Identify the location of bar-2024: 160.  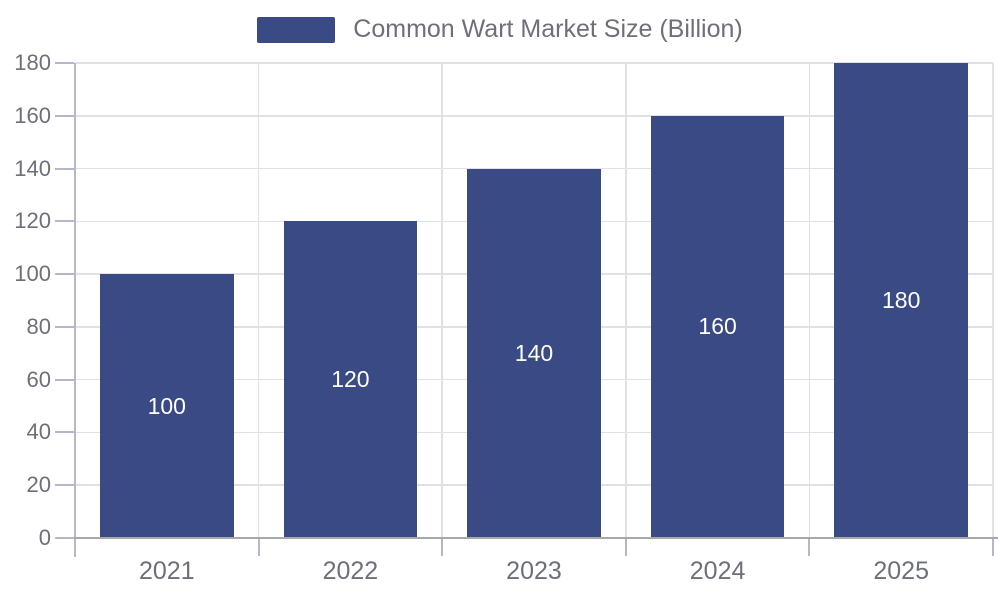
(717, 326).